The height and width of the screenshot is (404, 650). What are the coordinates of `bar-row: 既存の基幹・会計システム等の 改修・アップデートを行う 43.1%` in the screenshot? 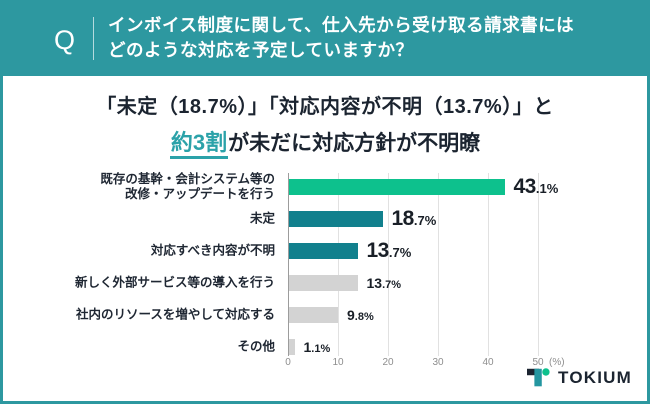 It's located at (325, 187).